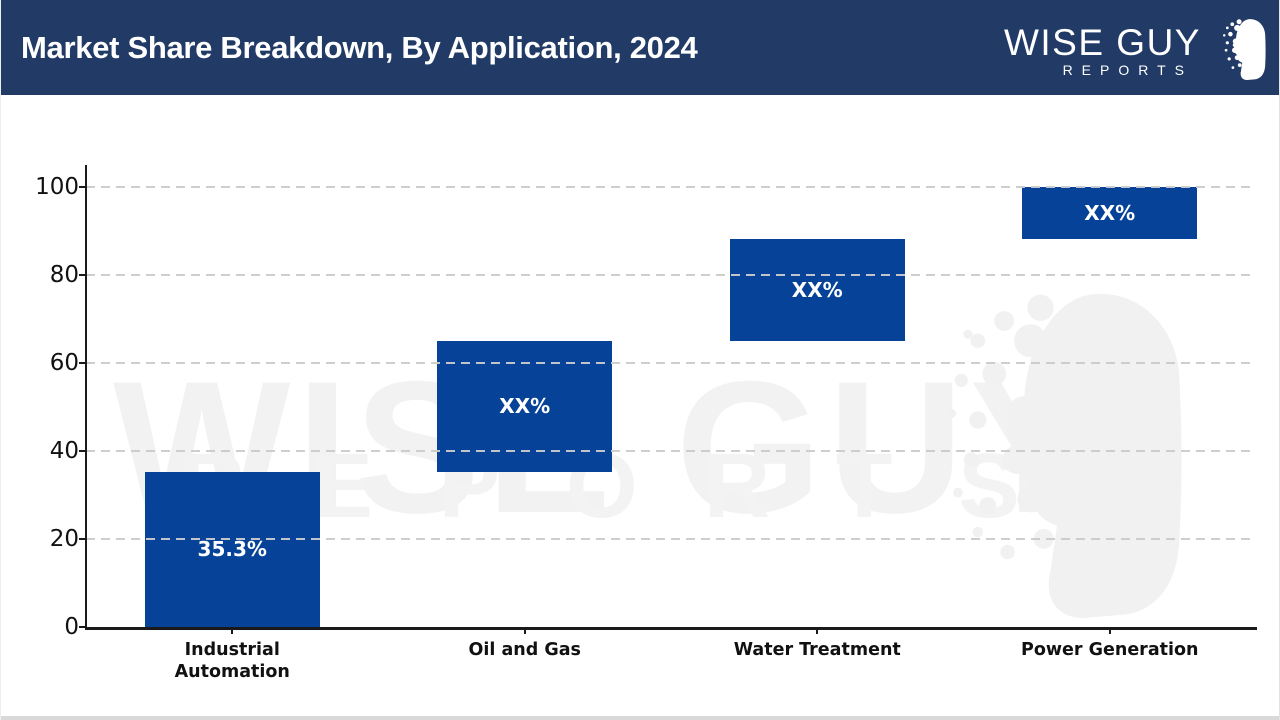 The width and height of the screenshot is (1280, 720). Describe the element at coordinates (1127, 70) in the screenshot. I see `logo-reports-text: REPORTS` at that location.